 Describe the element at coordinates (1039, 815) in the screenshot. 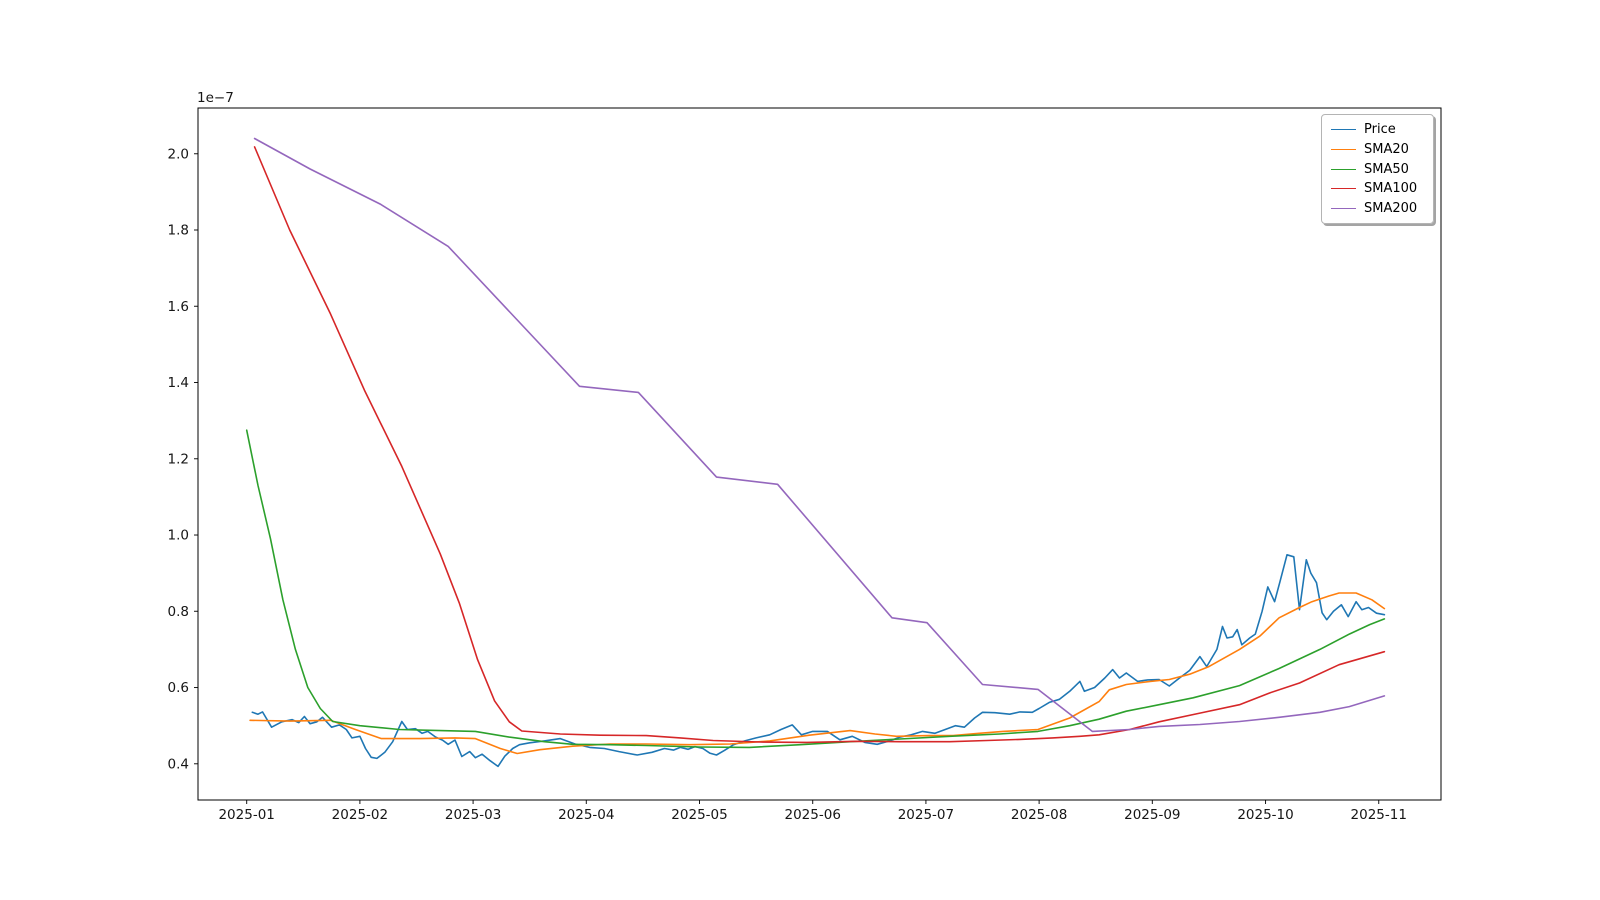

I see `x-tick-label: 2025-08` at that location.